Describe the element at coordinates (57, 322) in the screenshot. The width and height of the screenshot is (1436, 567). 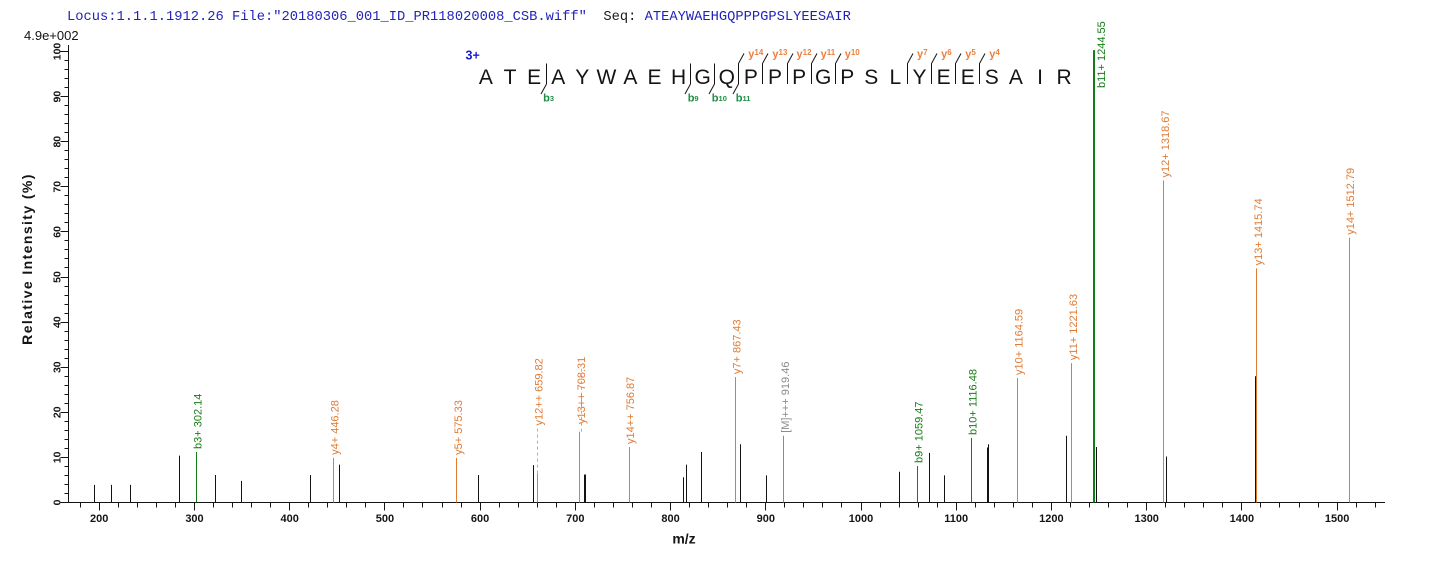
I see `svg-text: 40` at that location.